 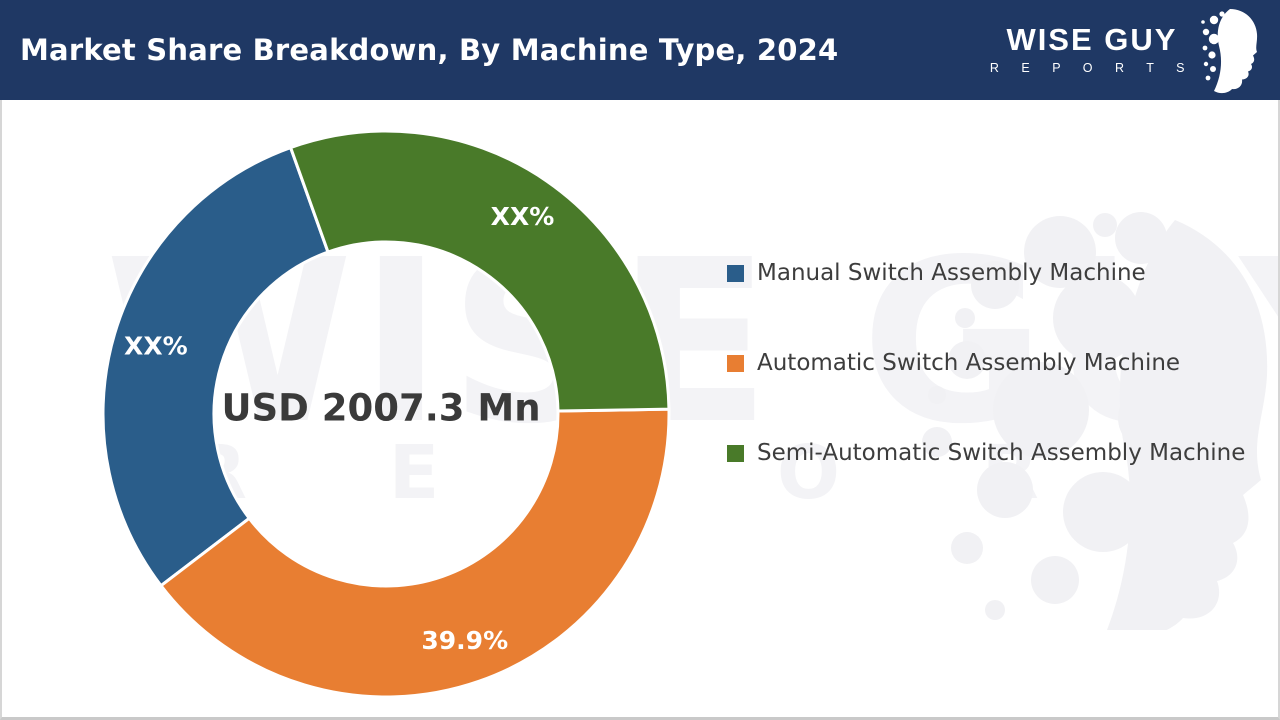 I want to click on segment-value-label-automatic: 39.9%, so click(x=464, y=640).